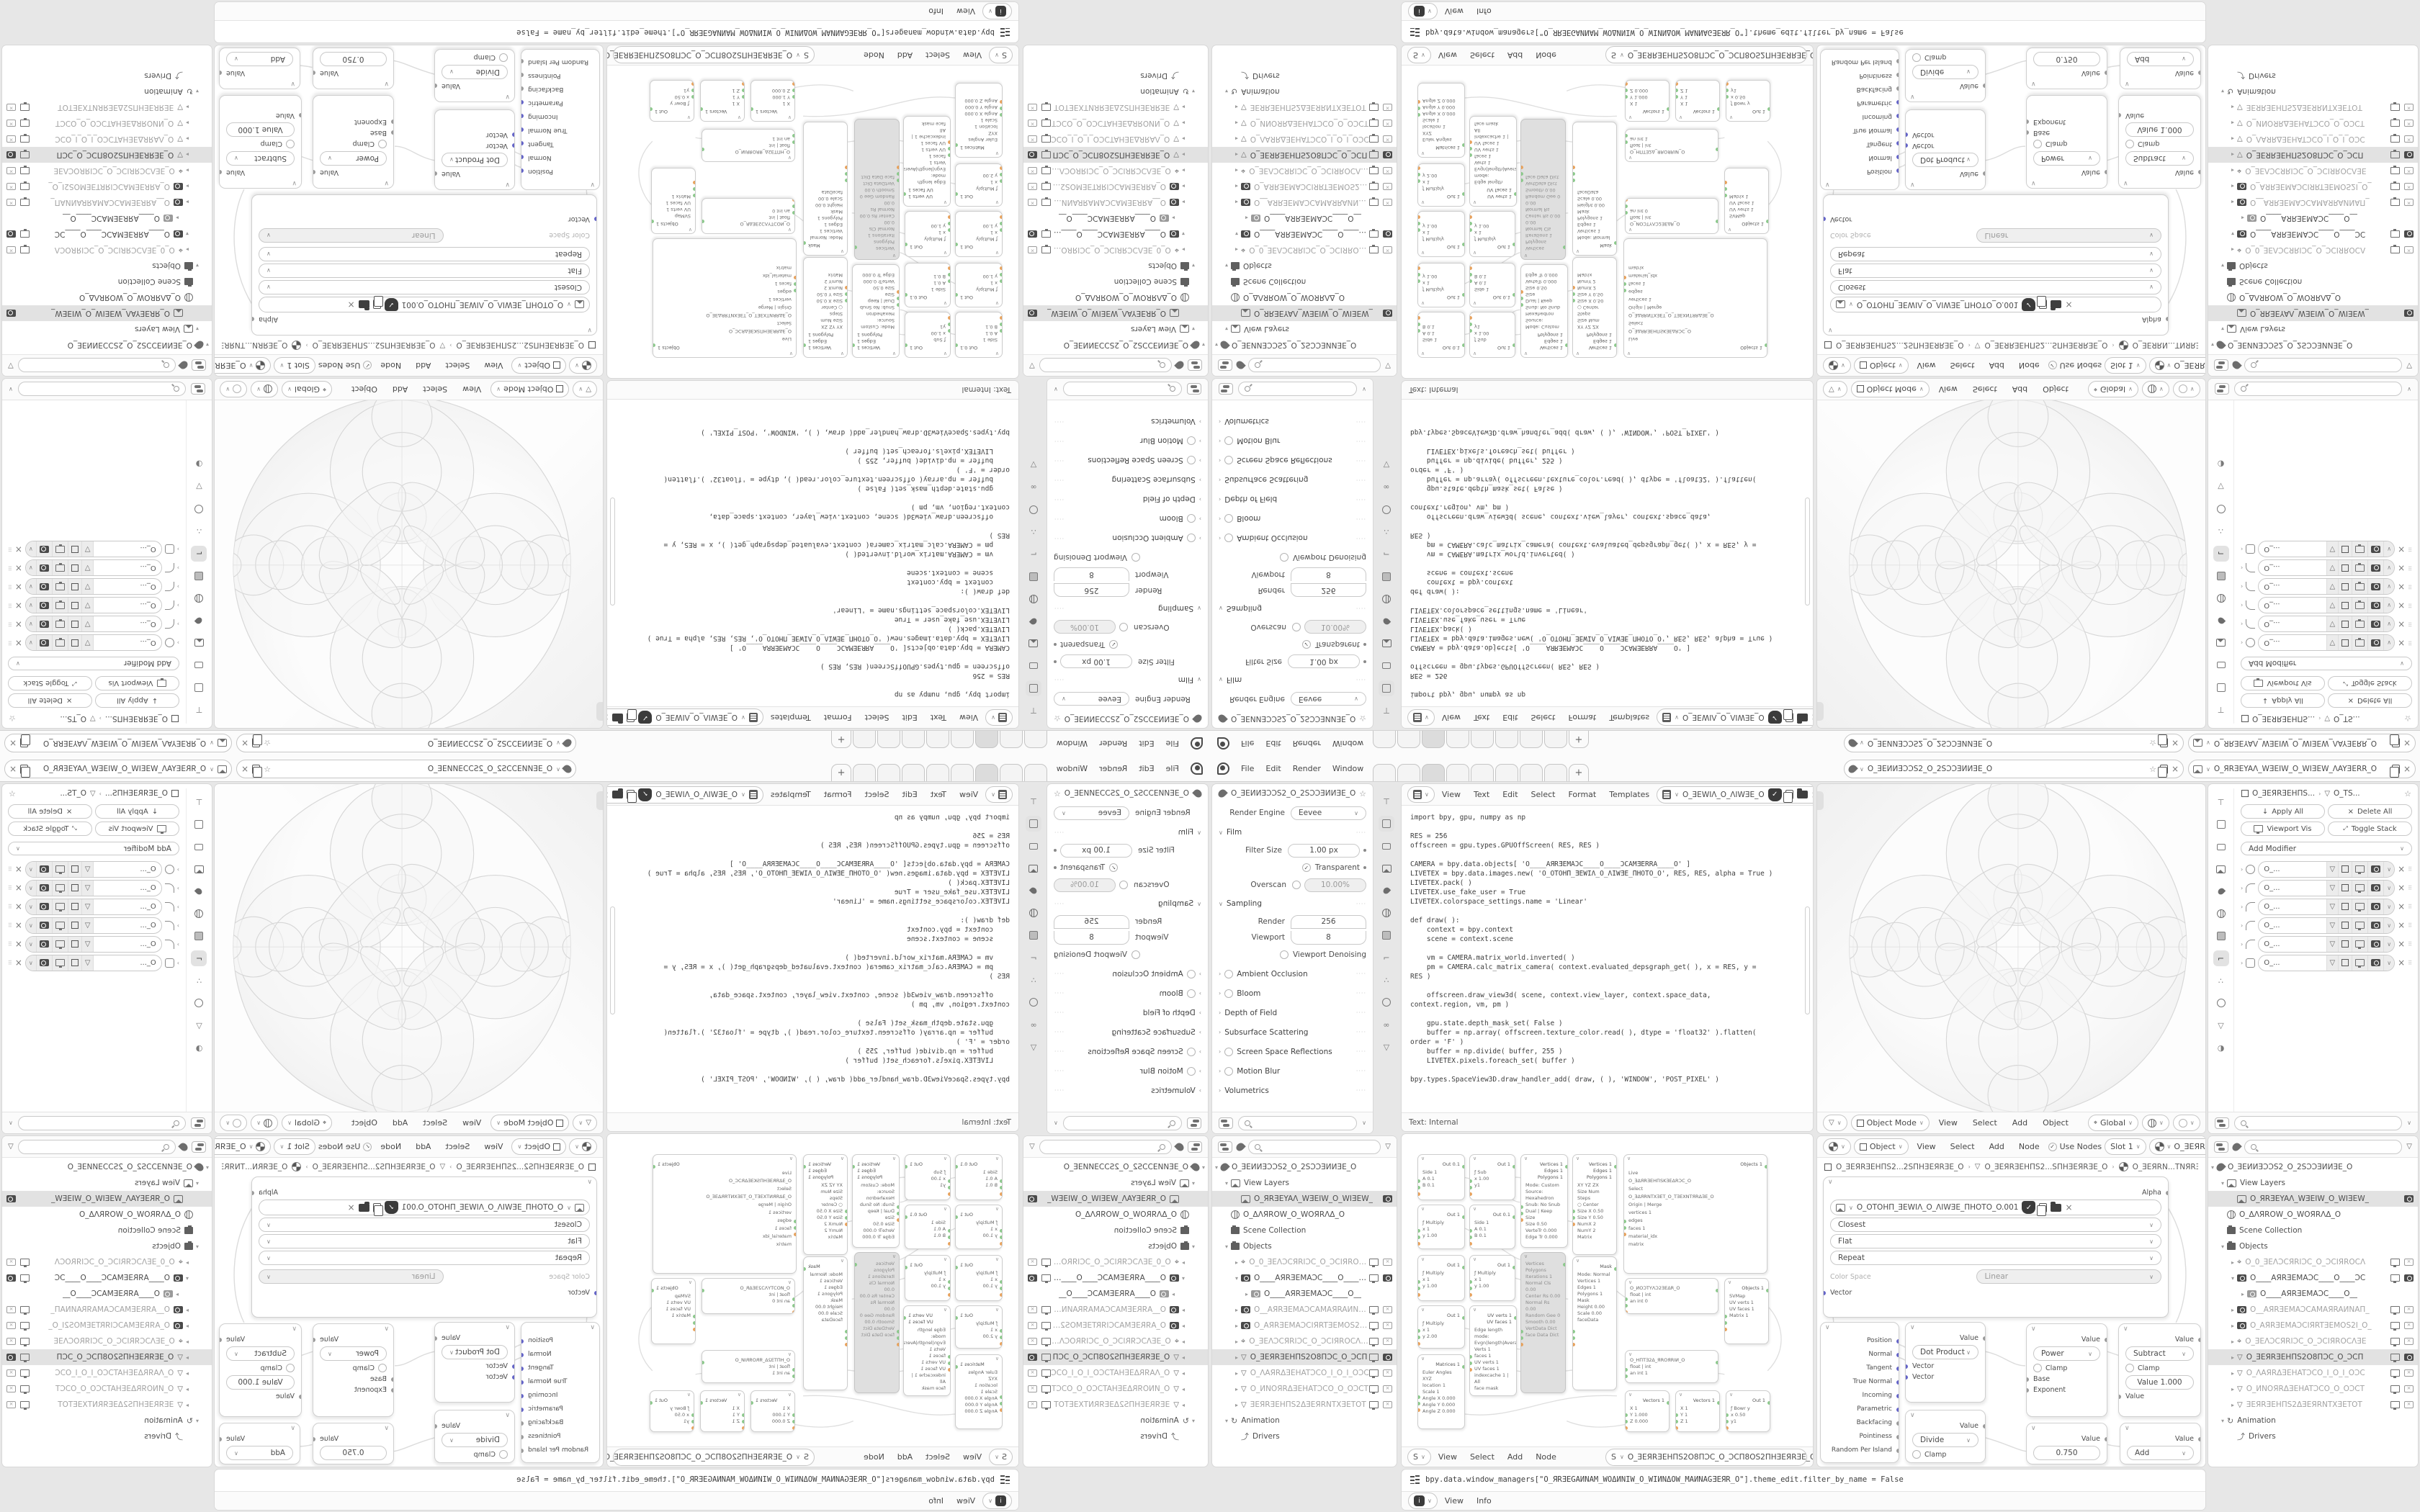  I want to click on text-menu-view: View, so click(969, 794).